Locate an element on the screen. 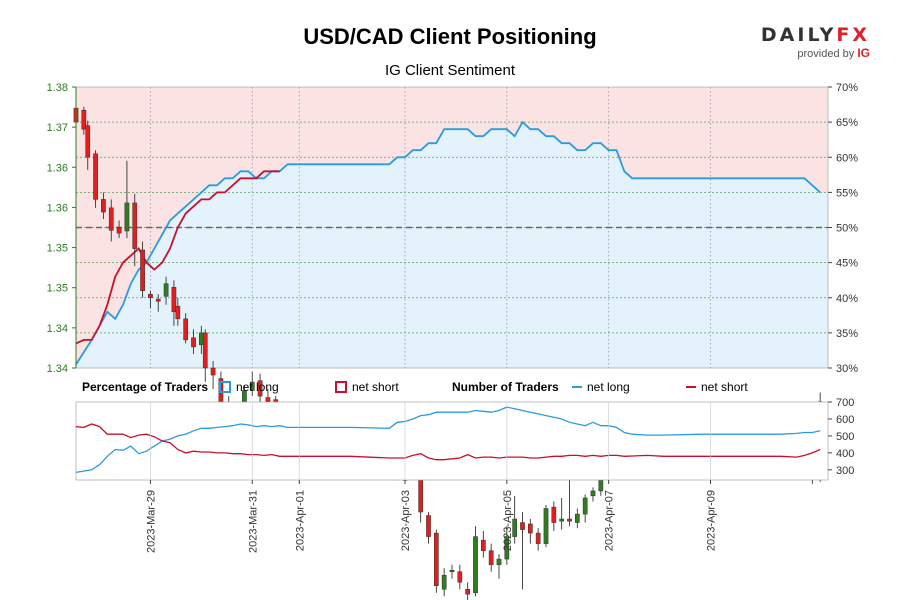  logo-provided-by: provided by IG is located at coordinates (815, 53).